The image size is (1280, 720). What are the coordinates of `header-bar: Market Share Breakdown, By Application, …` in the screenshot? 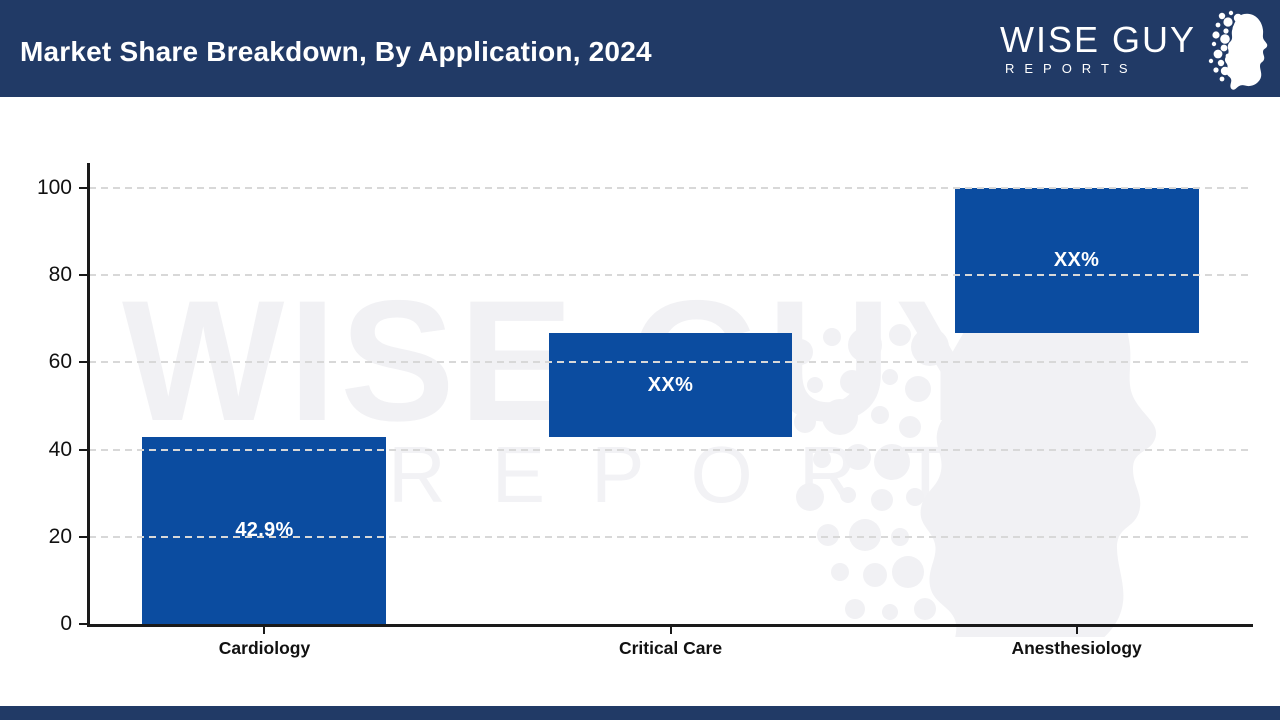 It's located at (640, 48).